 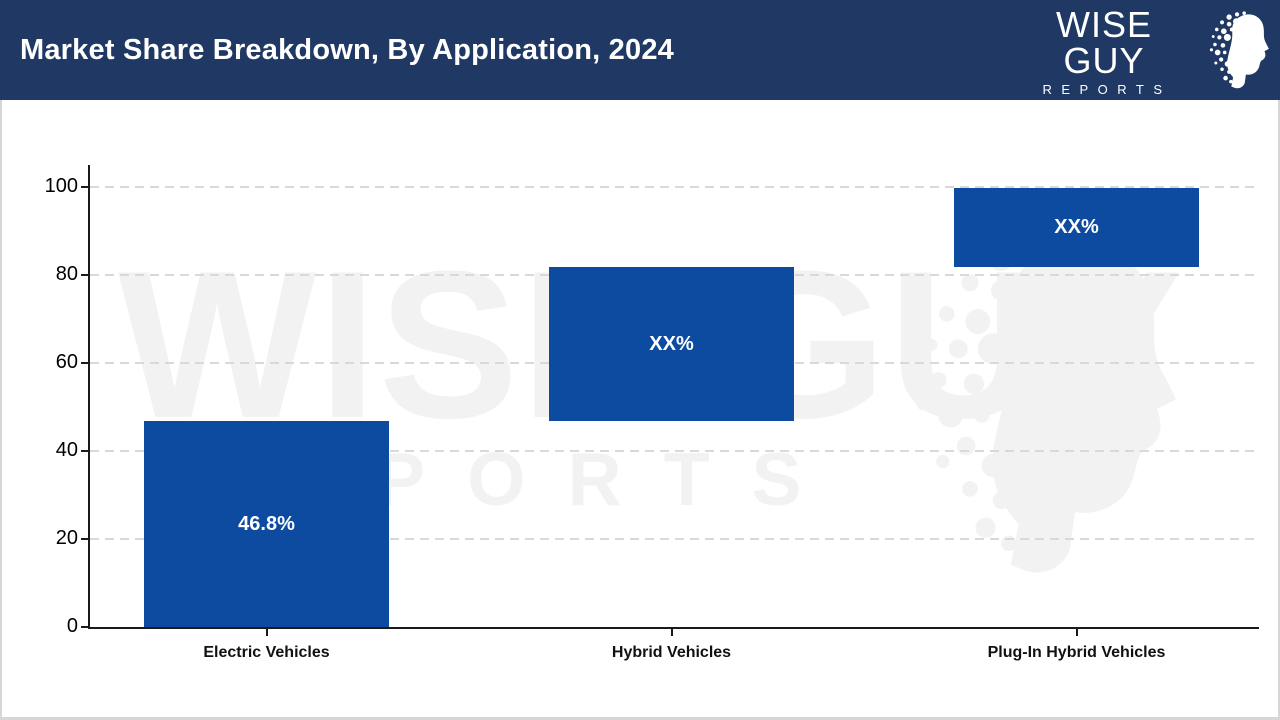 What do you see at coordinates (1103, 42) in the screenshot?
I see `brand-name: WISE GUY` at bounding box center [1103, 42].